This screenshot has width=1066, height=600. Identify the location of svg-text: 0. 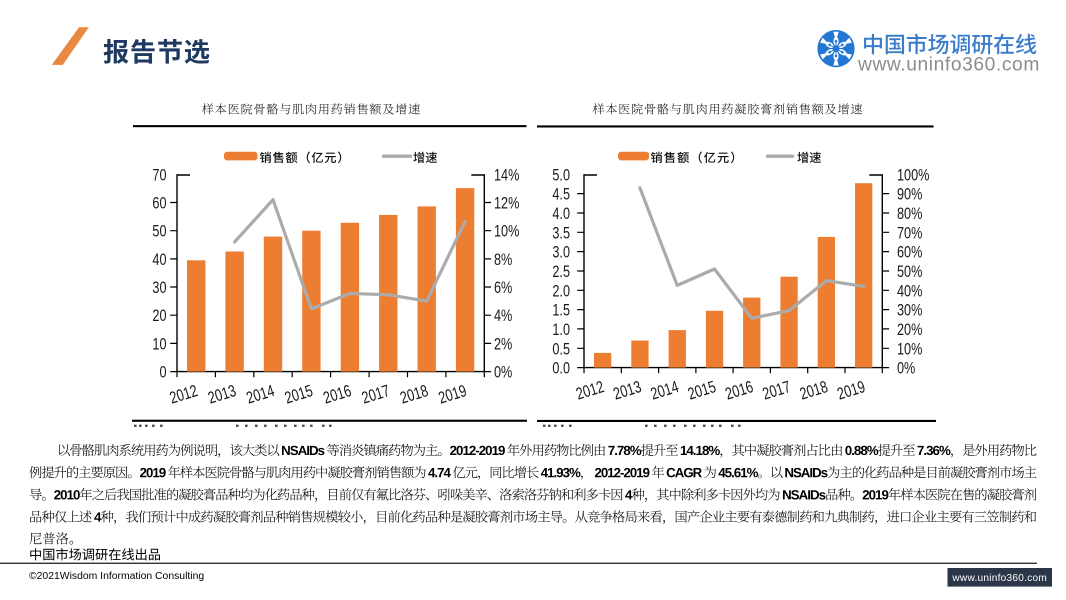
(162, 373).